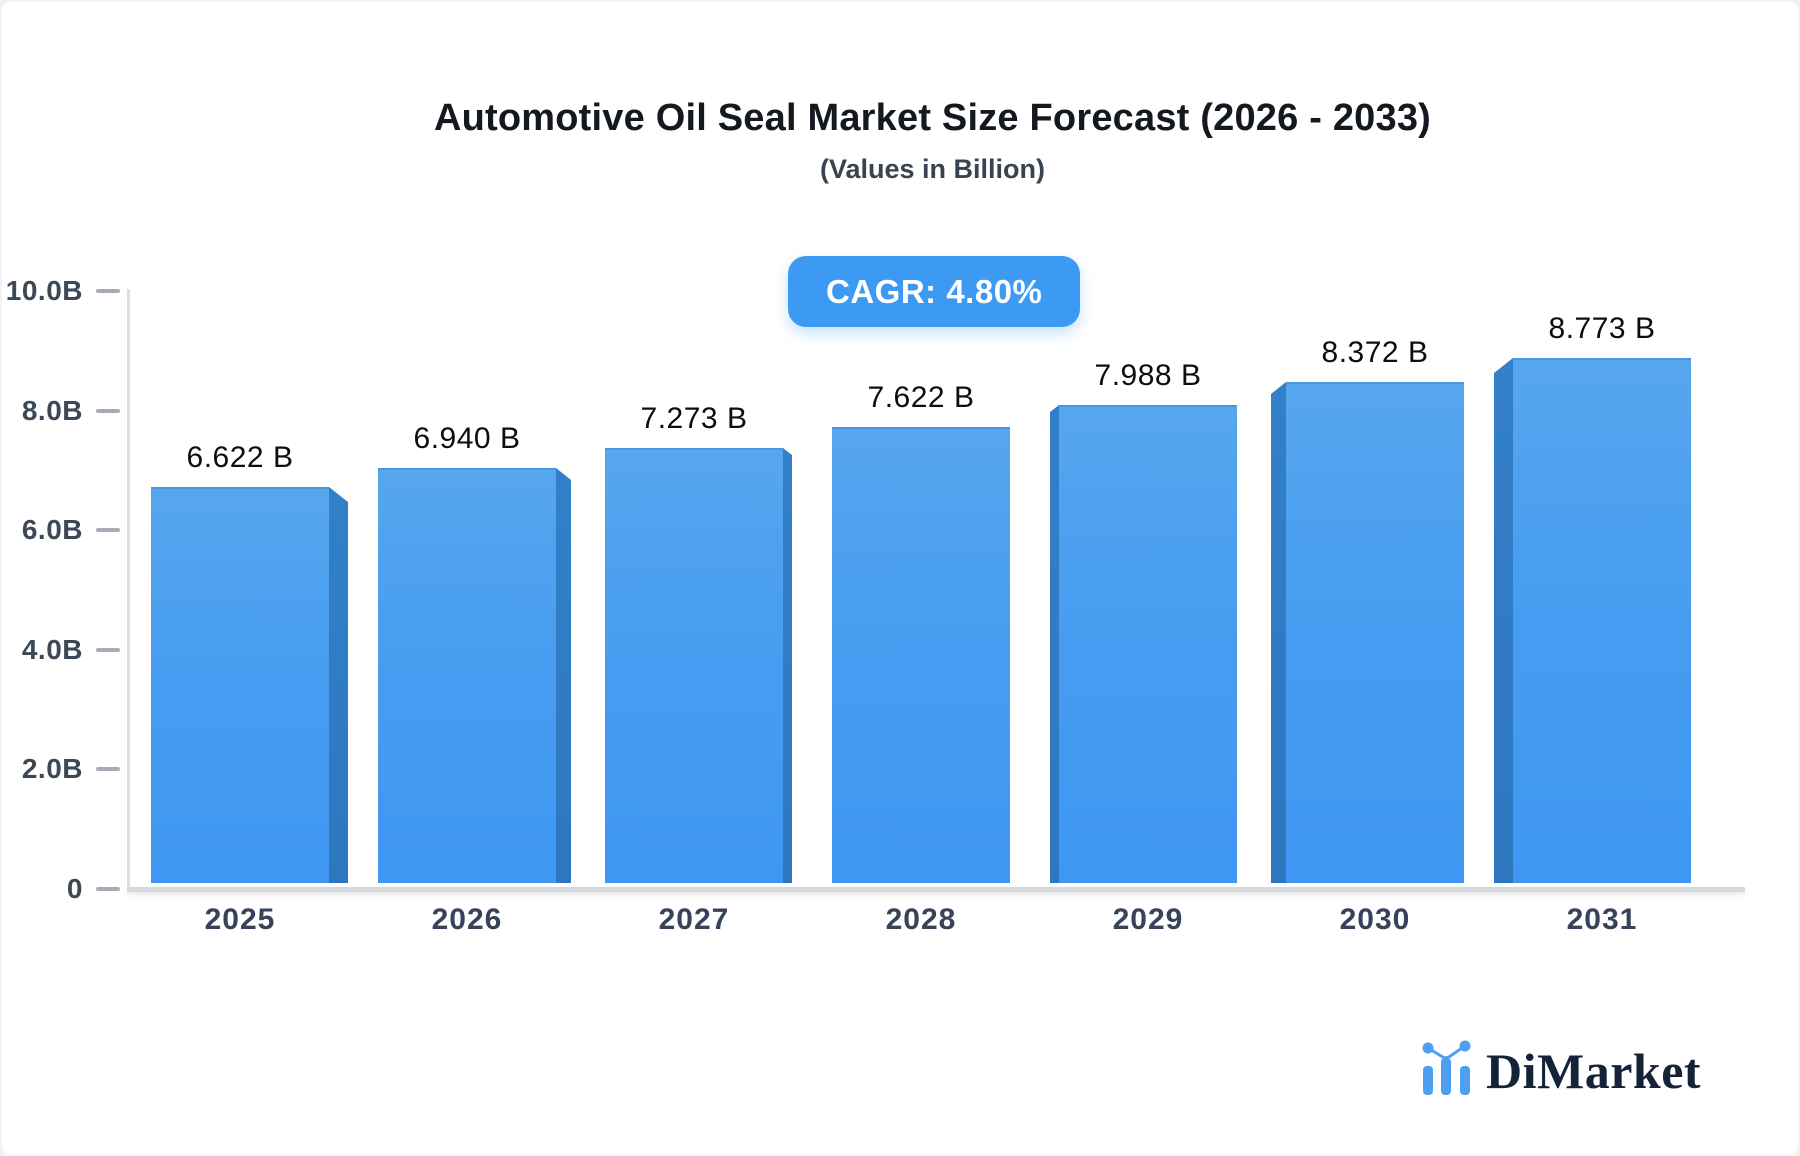  Describe the element at coordinates (52, 410) in the screenshot. I see `y-axis-tick-label: 8.0B` at that location.